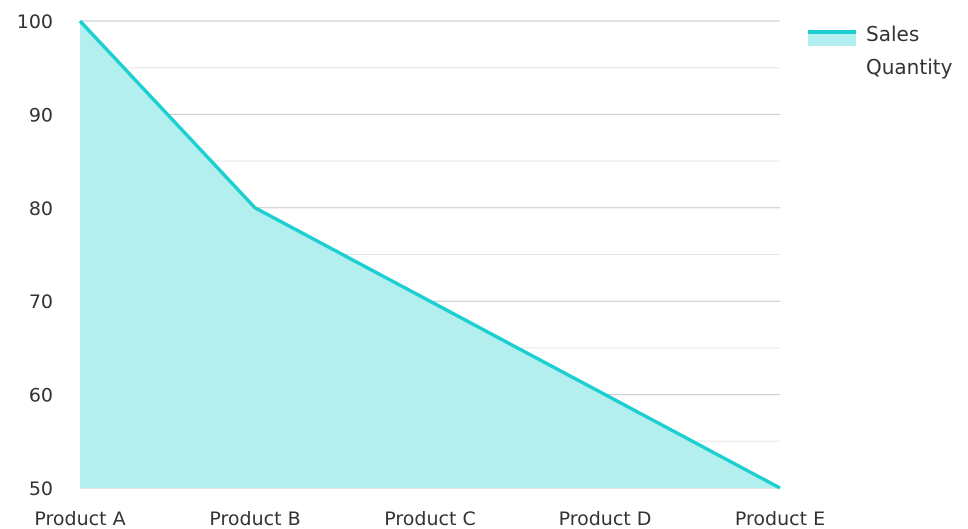 The width and height of the screenshot is (968, 529). Describe the element at coordinates (35, 22) in the screenshot. I see `y-tick-label: 100` at that location.